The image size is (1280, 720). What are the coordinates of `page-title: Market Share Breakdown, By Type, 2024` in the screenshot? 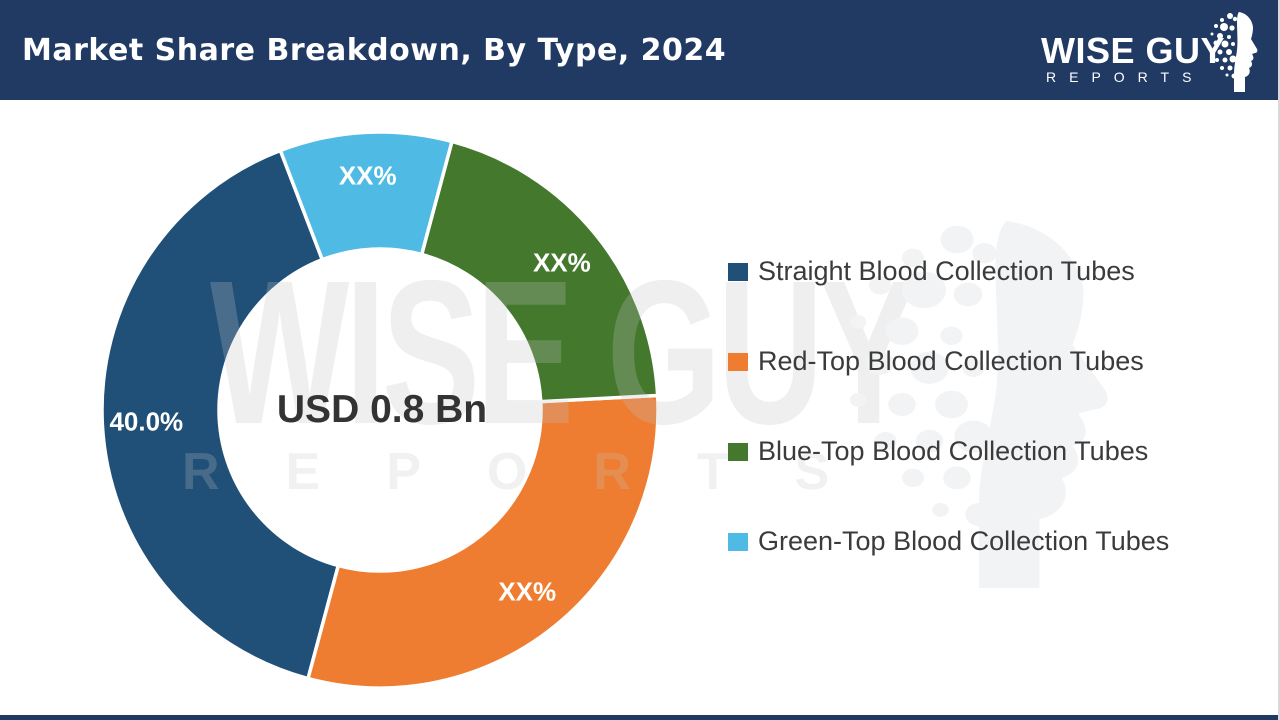 It's located at (374, 50).